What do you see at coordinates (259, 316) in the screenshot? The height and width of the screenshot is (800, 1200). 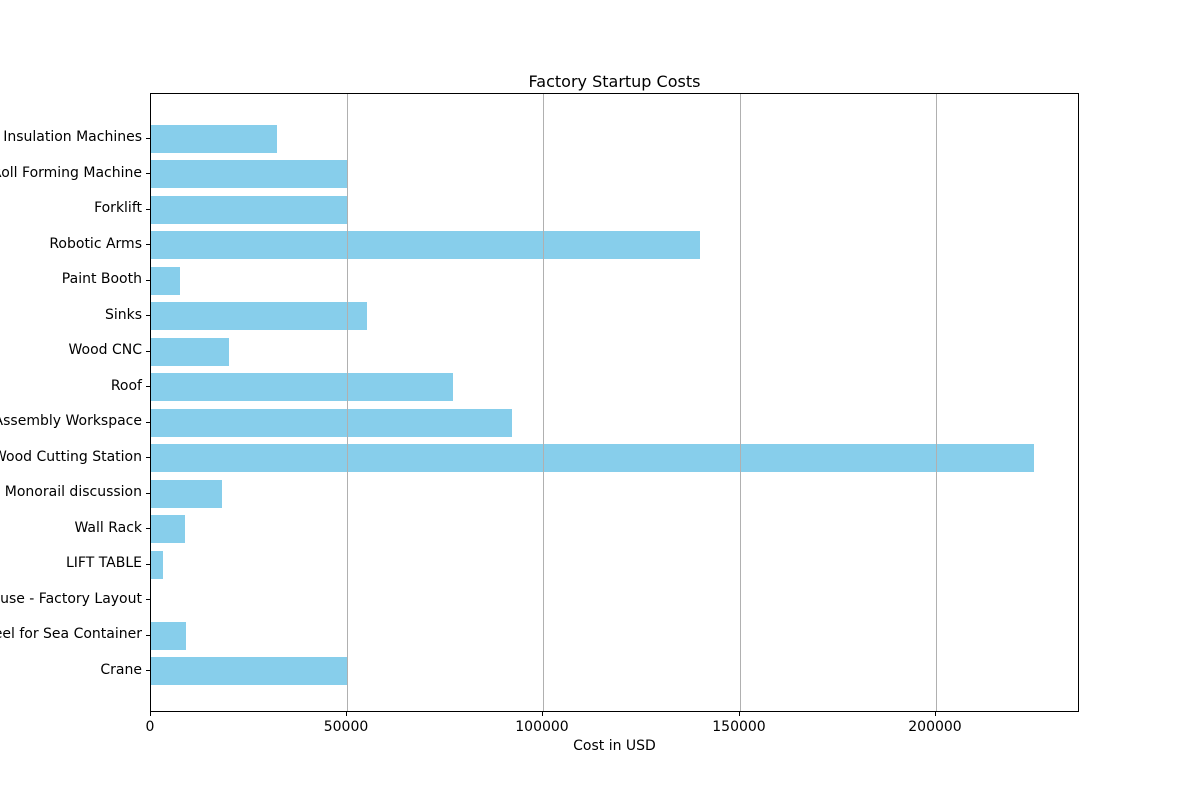 I see `bar-sinks` at bounding box center [259, 316].